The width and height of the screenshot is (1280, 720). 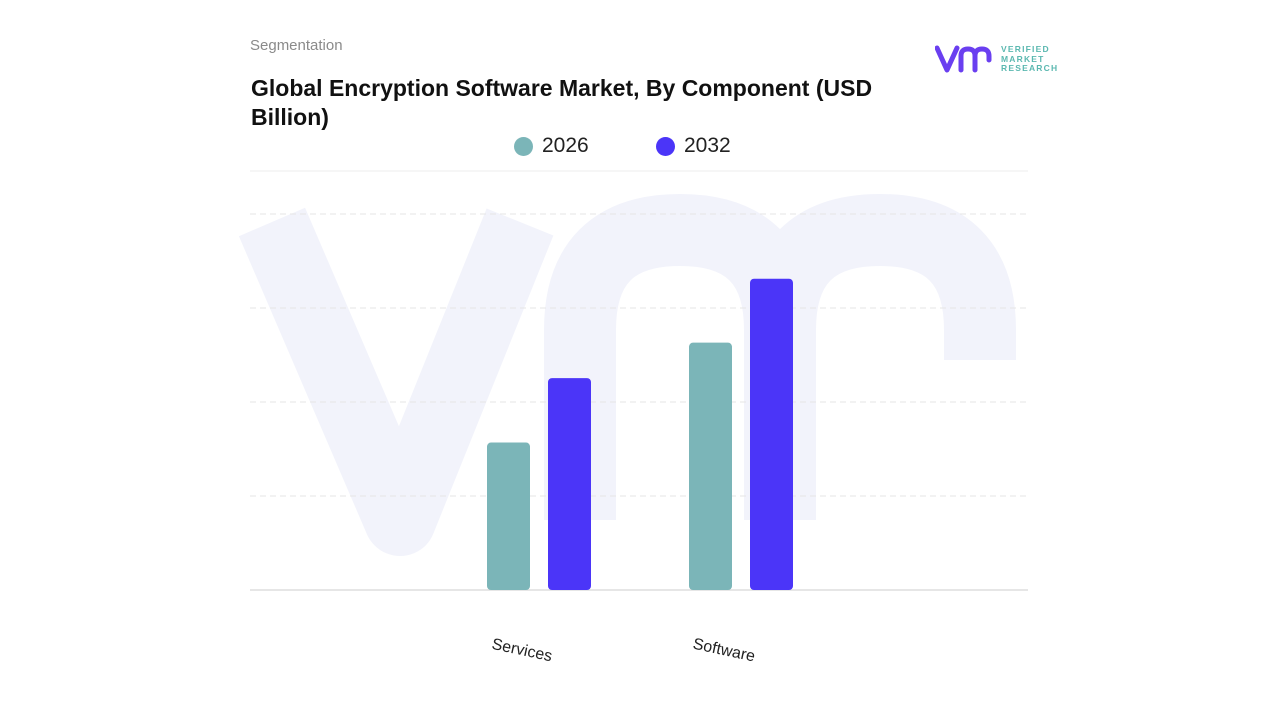 I want to click on logo-line-1: VERIFIED, so click(x=1025, y=49).